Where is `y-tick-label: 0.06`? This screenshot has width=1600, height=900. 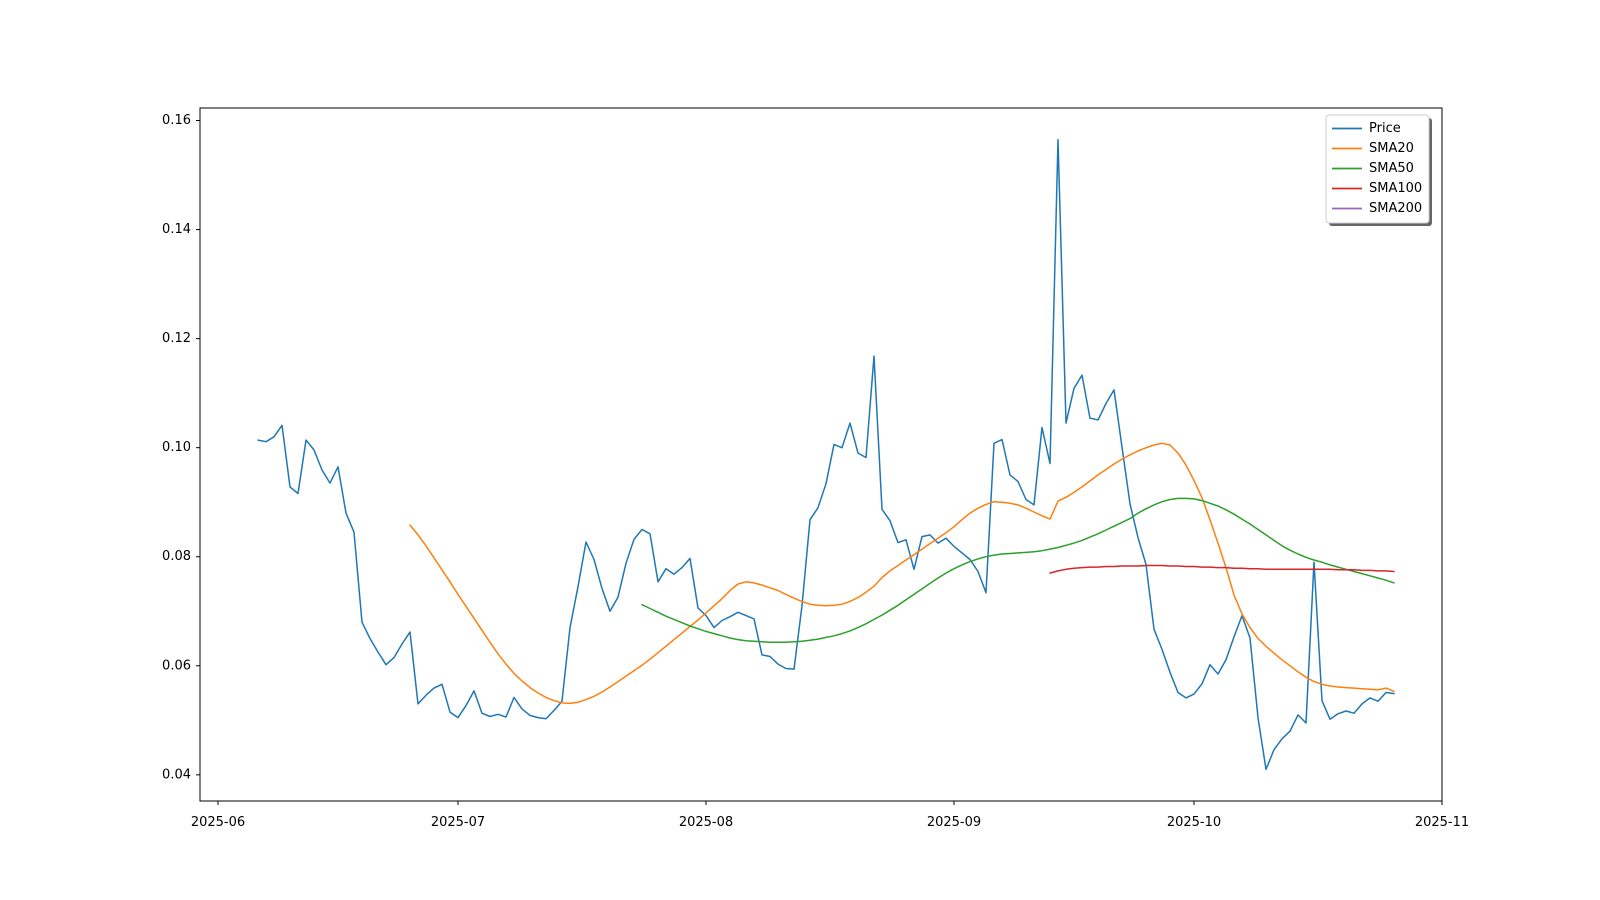
y-tick-label: 0.06 is located at coordinates (176, 665).